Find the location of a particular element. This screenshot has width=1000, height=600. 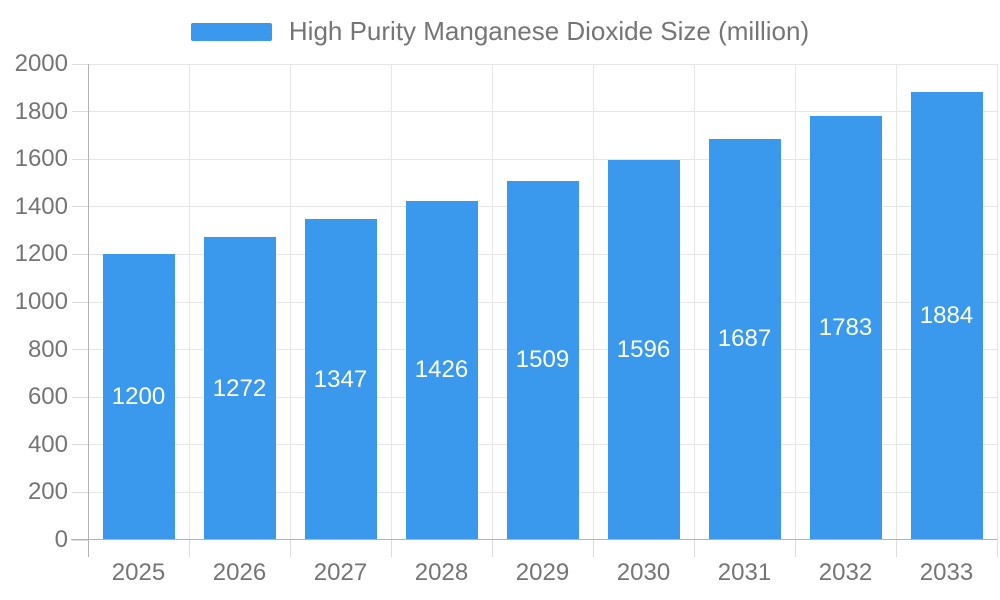

y-axis-tick-label: 1200 is located at coordinates (41, 254).